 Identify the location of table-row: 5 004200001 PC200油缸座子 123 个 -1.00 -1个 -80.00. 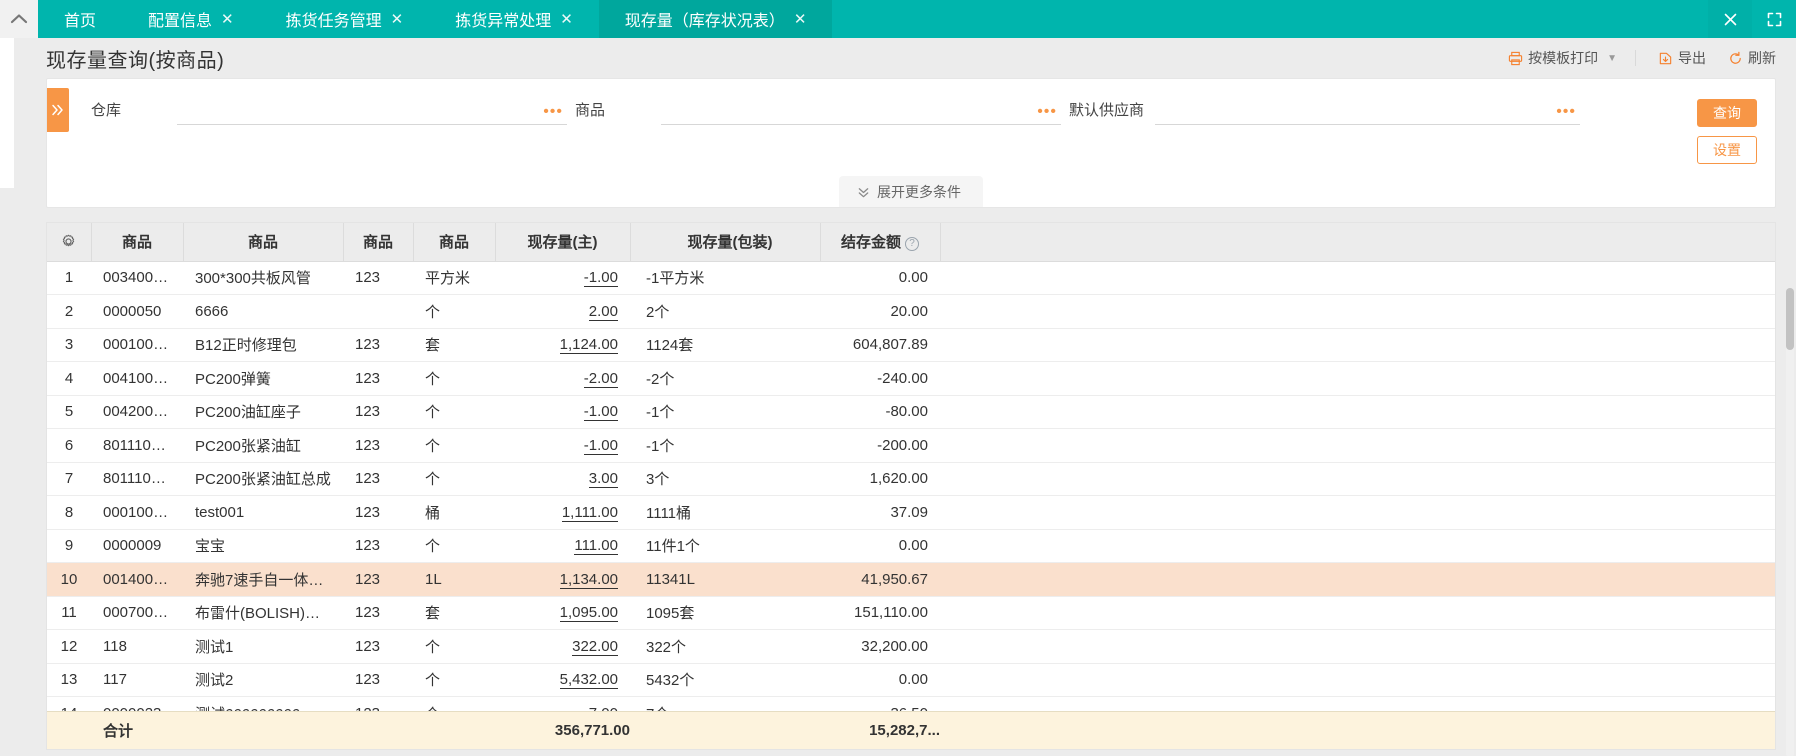
(911, 412).